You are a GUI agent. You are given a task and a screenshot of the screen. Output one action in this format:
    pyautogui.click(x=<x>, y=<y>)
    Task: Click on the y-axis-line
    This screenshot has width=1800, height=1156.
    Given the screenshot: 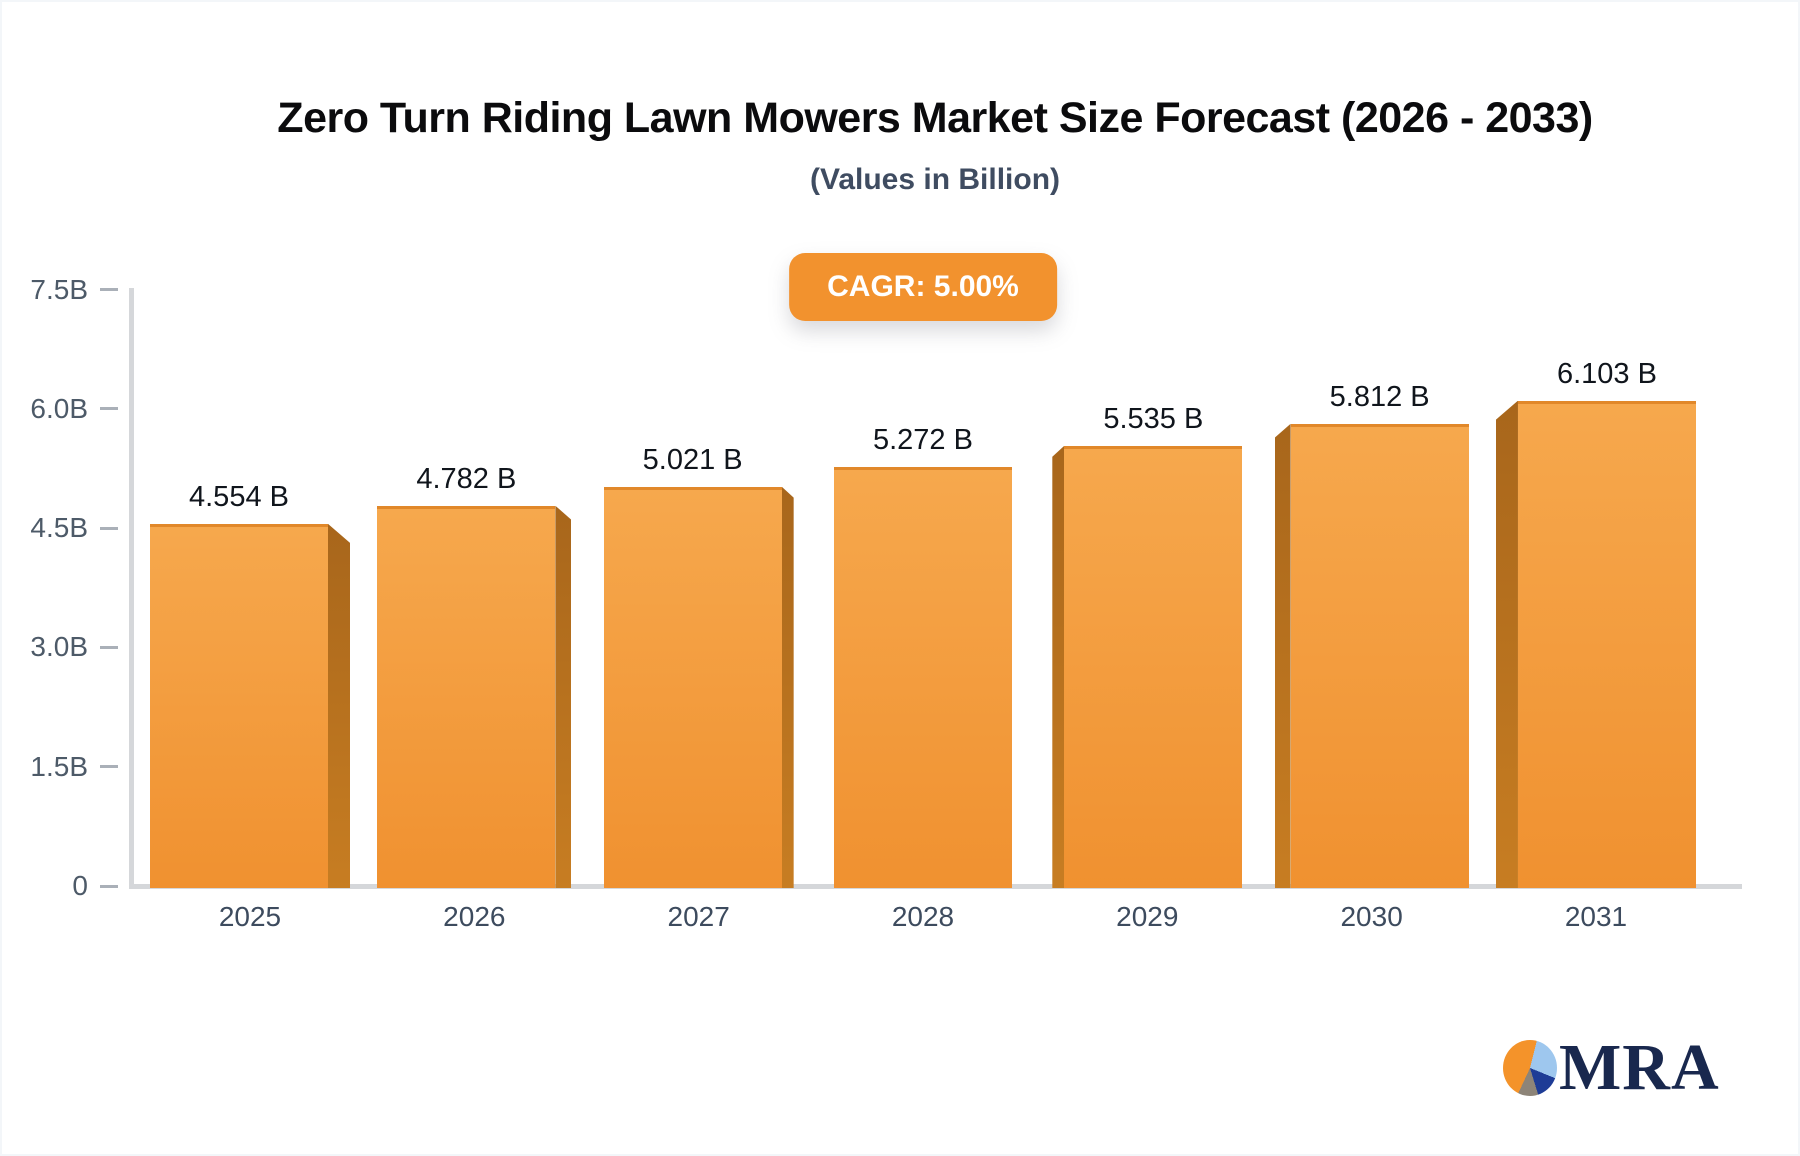 What is the action you would take?
    pyautogui.click(x=131, y=588)
    